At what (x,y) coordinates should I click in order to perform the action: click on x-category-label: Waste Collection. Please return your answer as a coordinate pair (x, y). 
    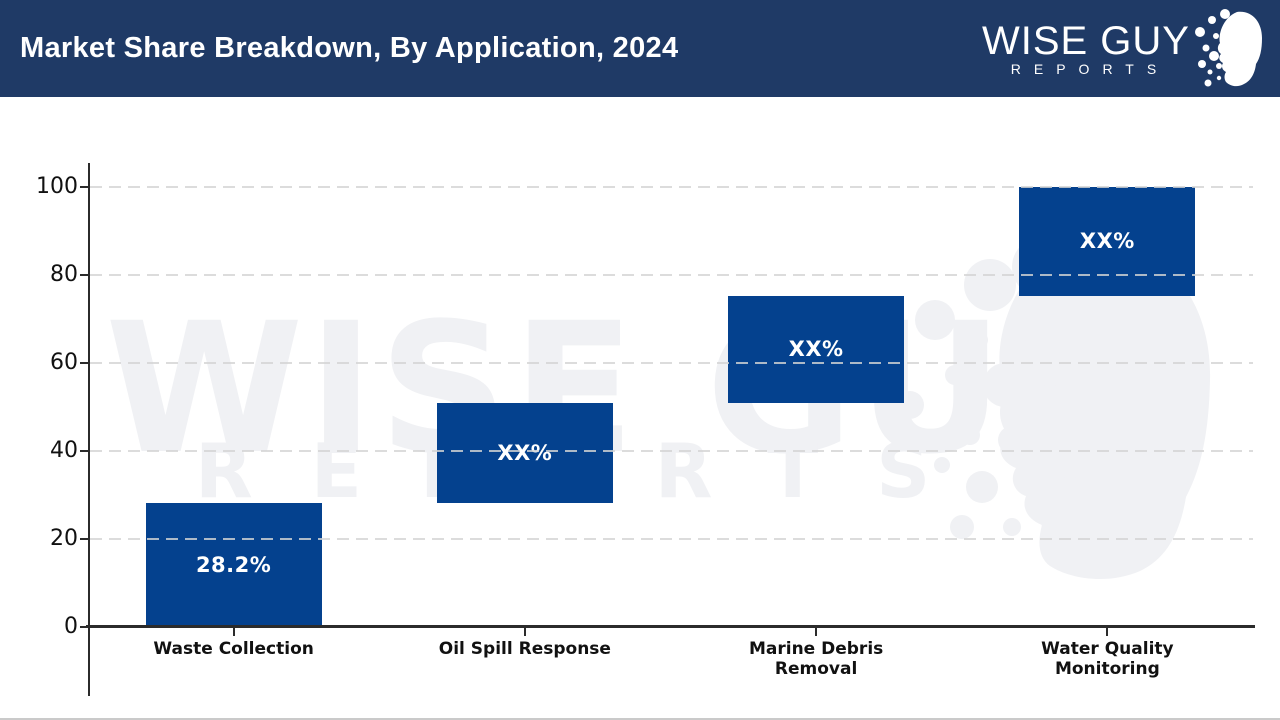
    Looking at the image, I should click on (233, 649).